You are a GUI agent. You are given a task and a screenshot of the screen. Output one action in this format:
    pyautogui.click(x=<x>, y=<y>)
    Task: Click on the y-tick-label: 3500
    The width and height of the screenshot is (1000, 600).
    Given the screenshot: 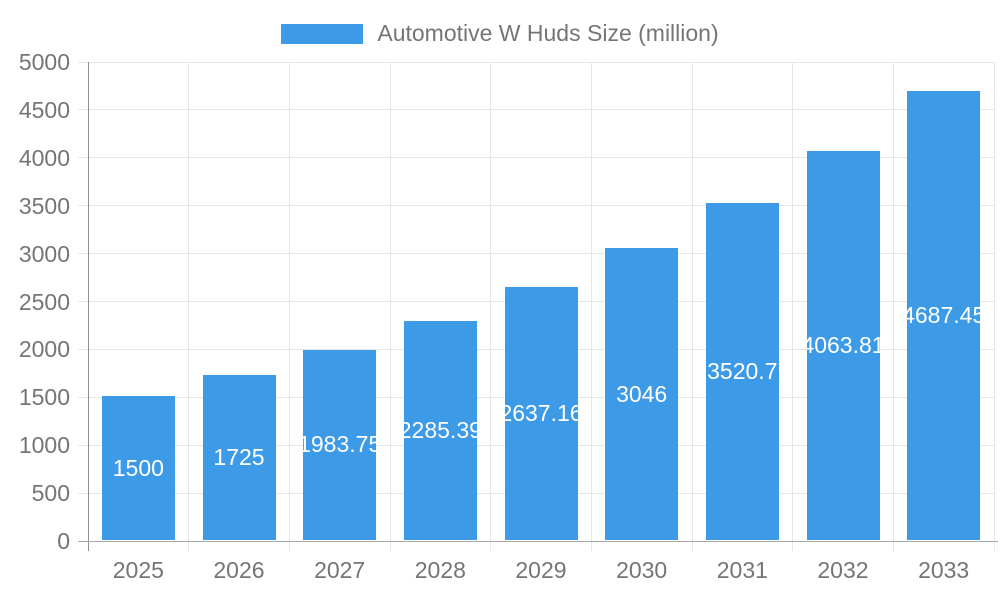 What is the action you would take?
    pyautogui.click(x=44, y=205)
    